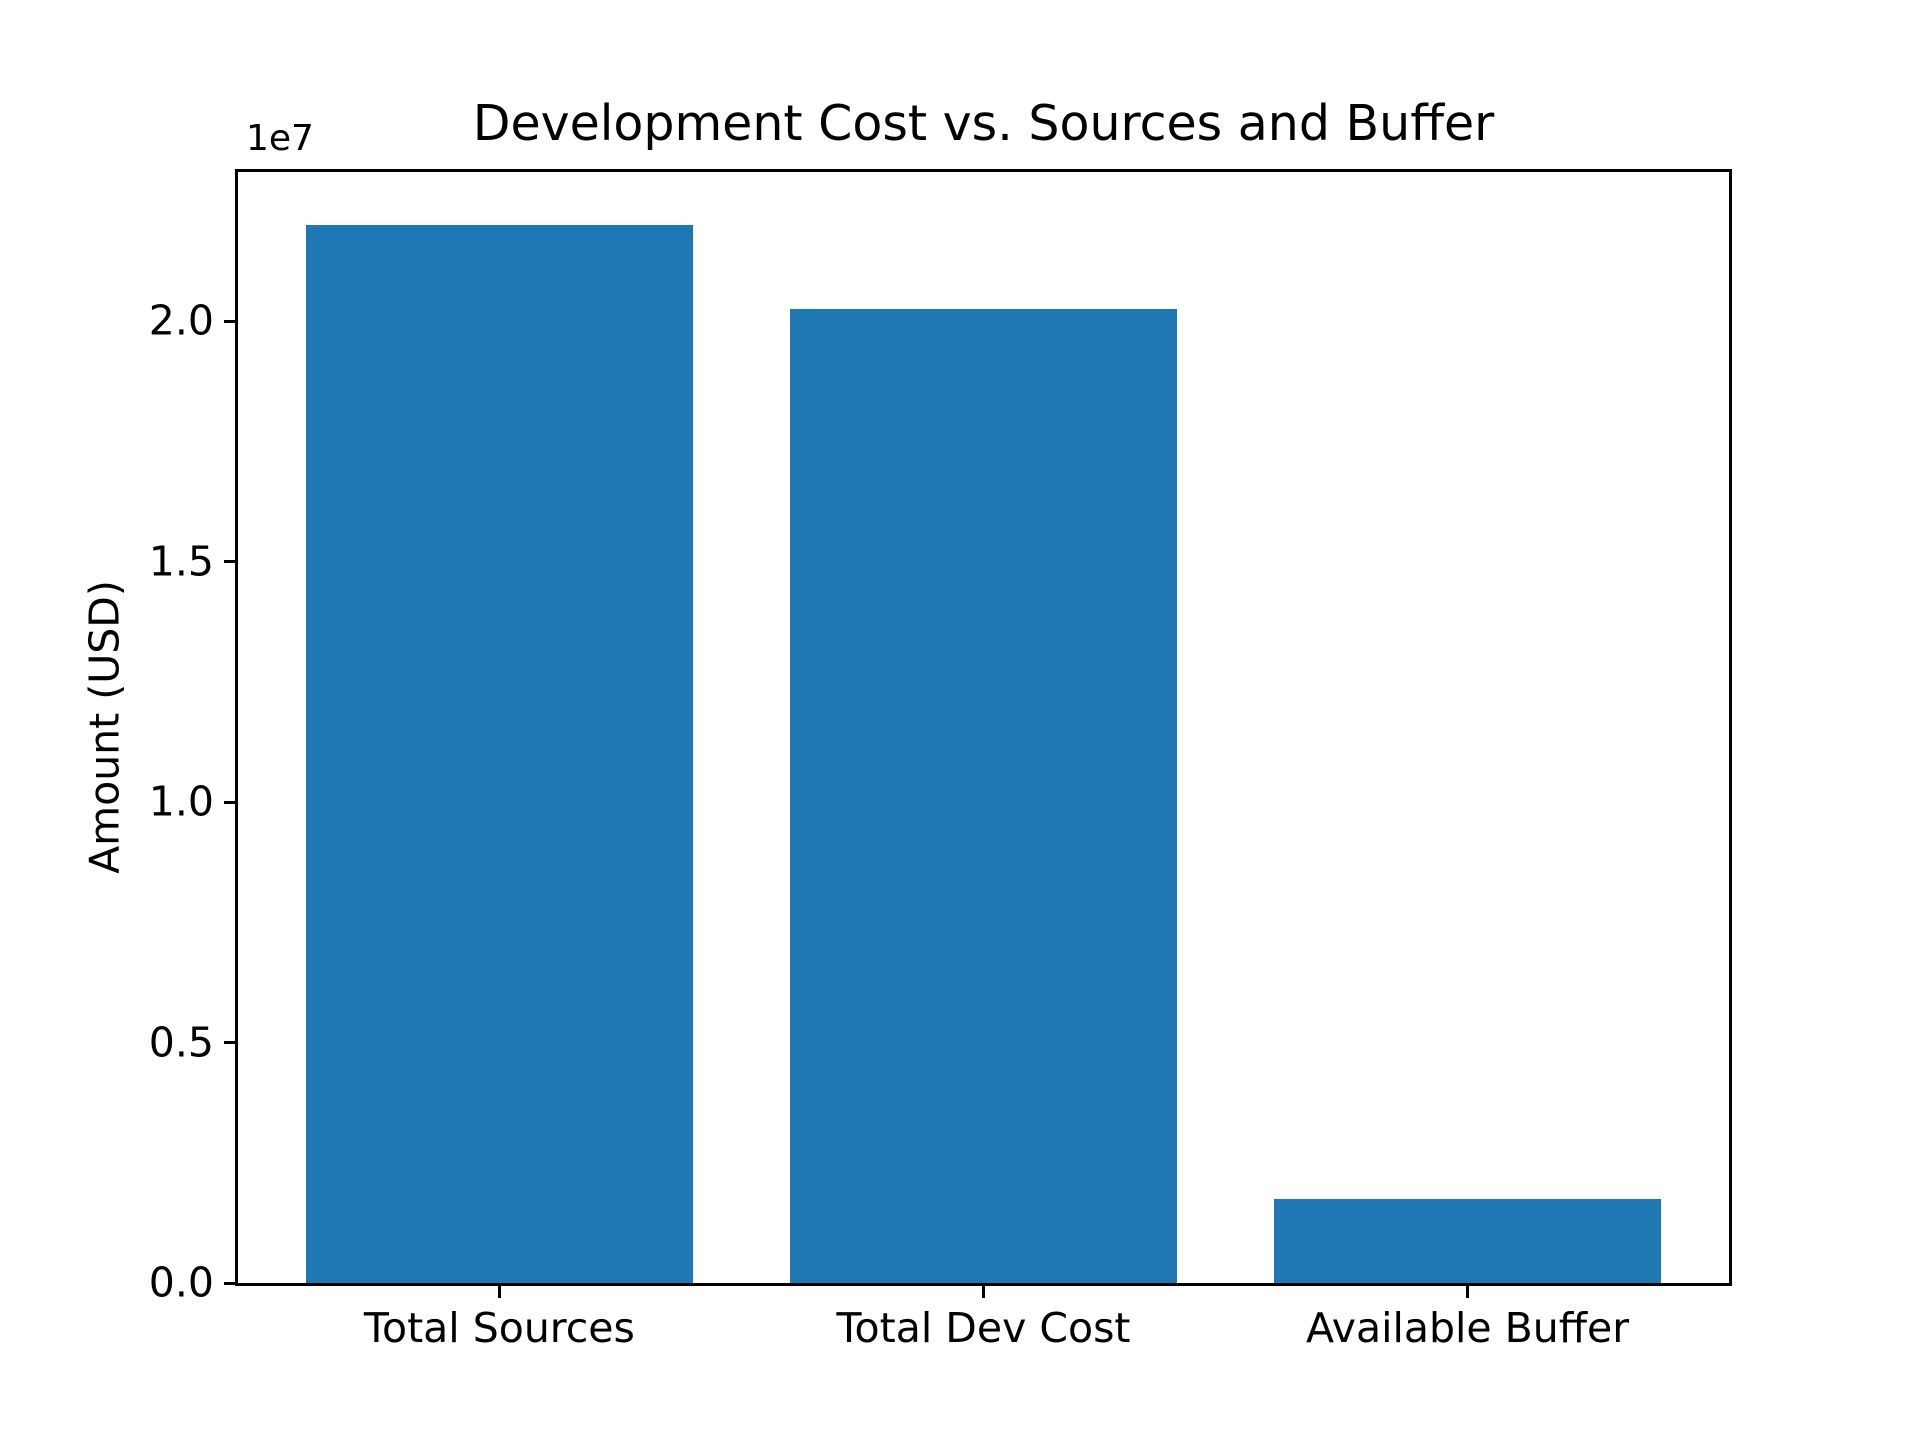 This screenshot has width=1920, height=1440. I want to click on y-axis-label: Amount (USD), so click(104, 727).